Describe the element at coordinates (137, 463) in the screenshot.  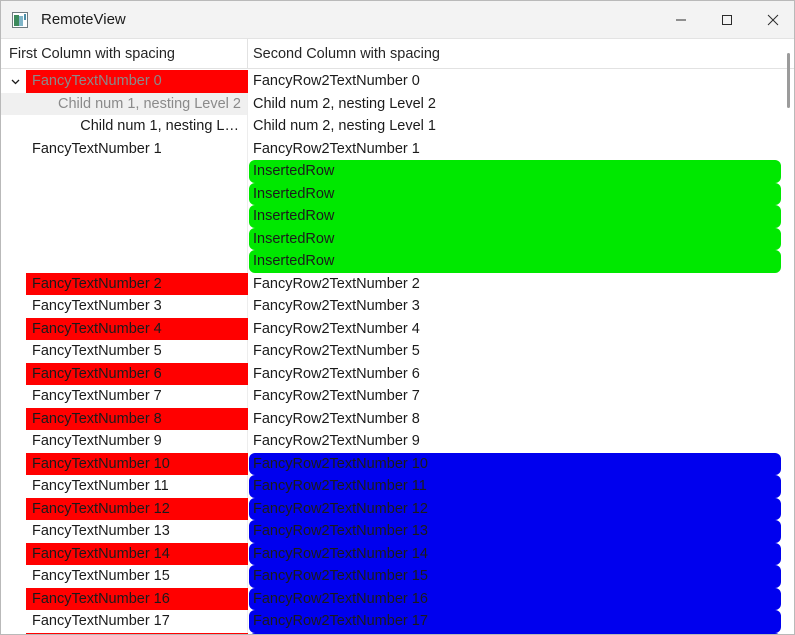
I see `cell-first-column: FancyTextNumber 10` at that location.